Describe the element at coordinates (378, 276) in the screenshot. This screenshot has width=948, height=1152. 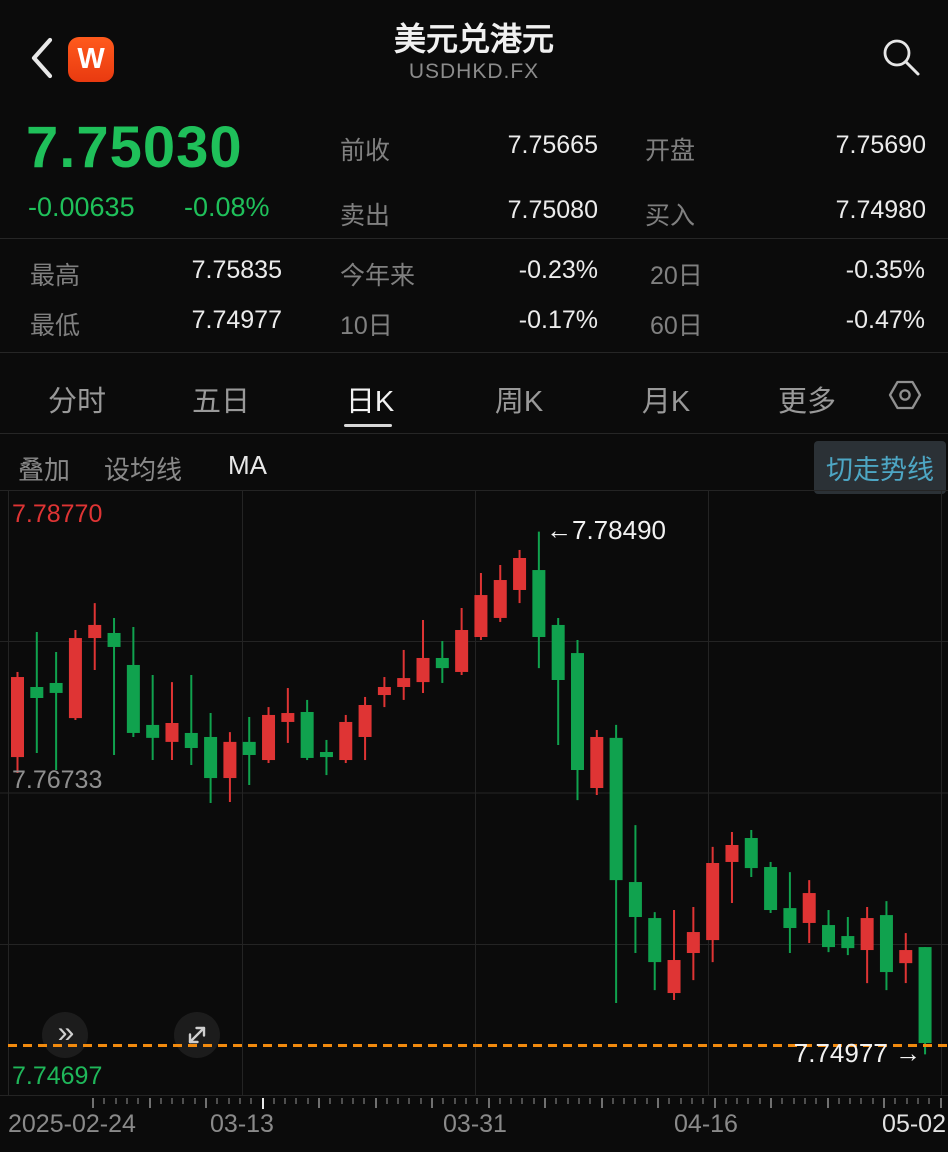
I see `stat-label: 今年来` at that location.